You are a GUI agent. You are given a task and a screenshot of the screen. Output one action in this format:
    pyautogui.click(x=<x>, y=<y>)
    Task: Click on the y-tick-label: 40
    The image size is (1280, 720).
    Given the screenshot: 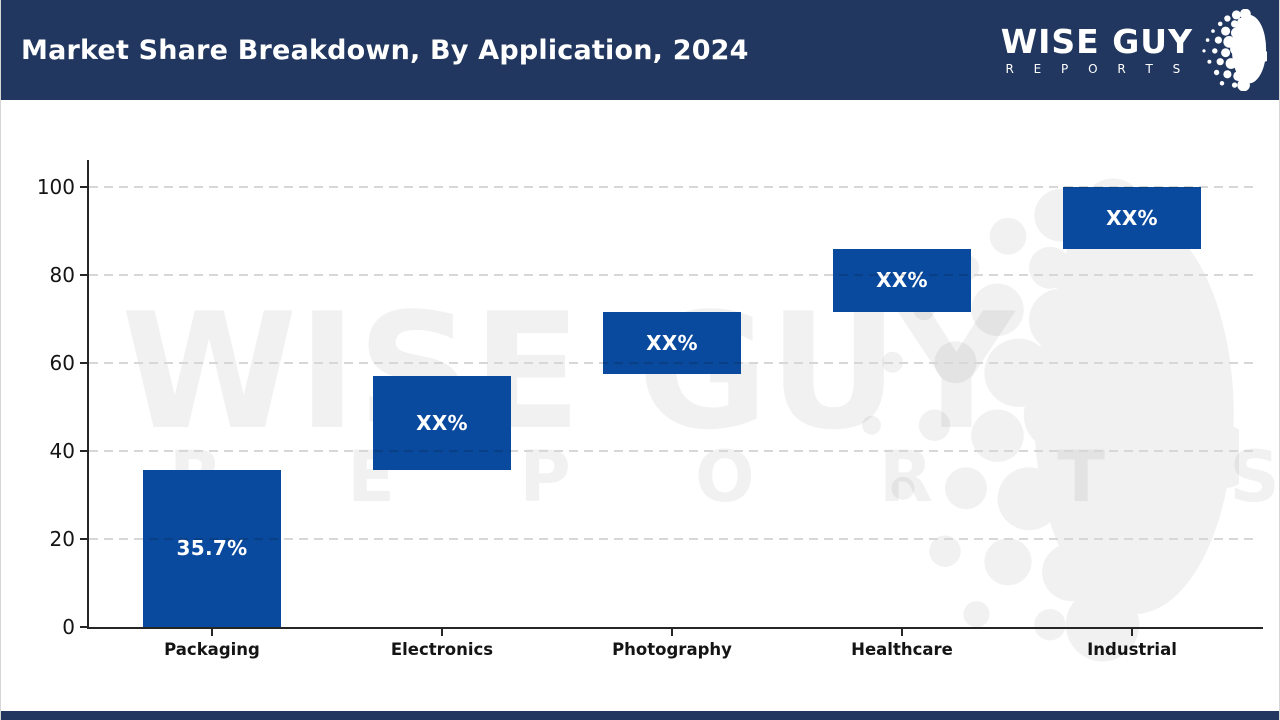 What is the action you would take?
    pyautogui.click(x=62, y=451)
    